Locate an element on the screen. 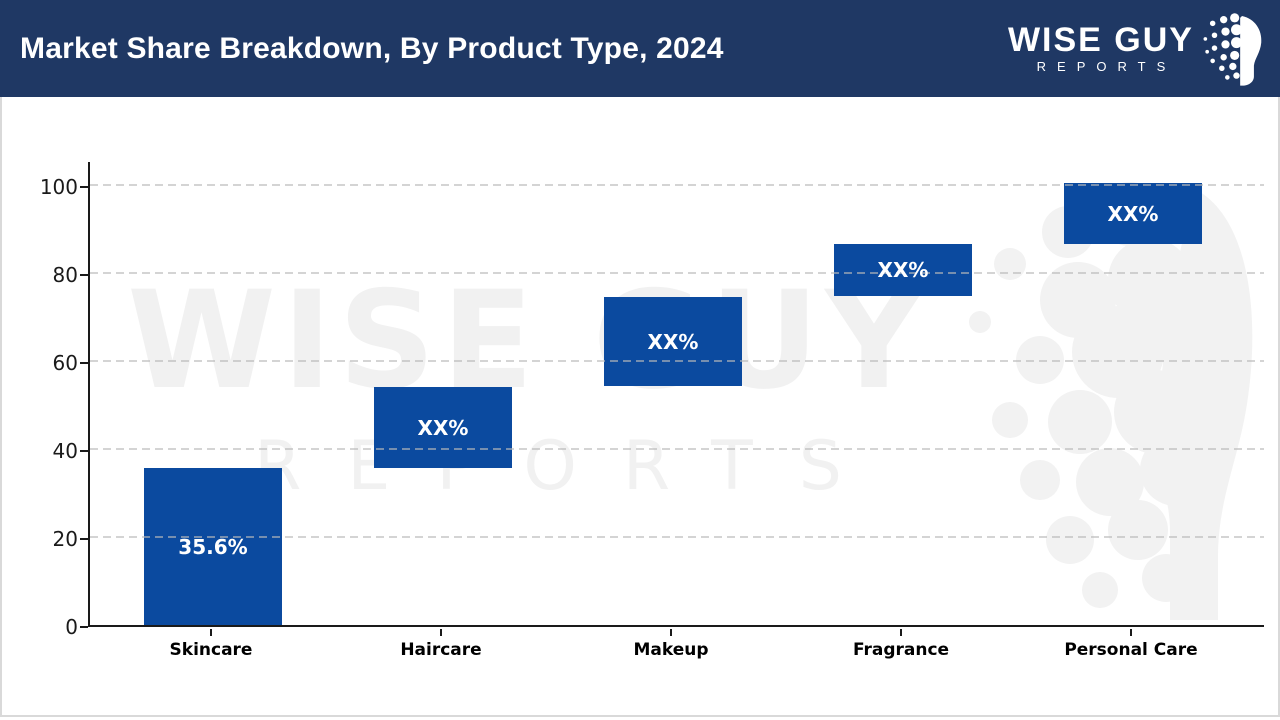 Image resolution: width=1280 pixels, height=720 pixels. wise-guy-reports-logo: WISE GUY REPORTS is located at coordinates (1136, 49).